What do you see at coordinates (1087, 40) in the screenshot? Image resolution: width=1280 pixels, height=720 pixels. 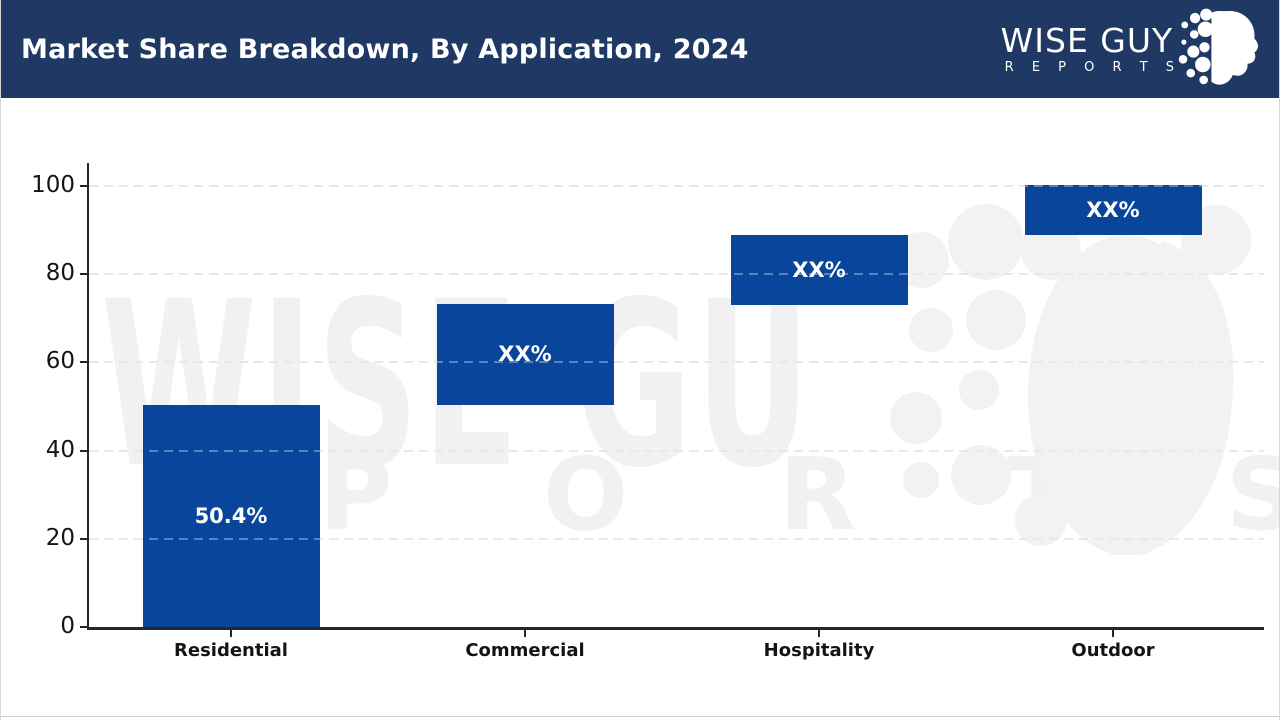 I see `logo-wordmark: WISE GUY` at bounding box center [1087, 40].